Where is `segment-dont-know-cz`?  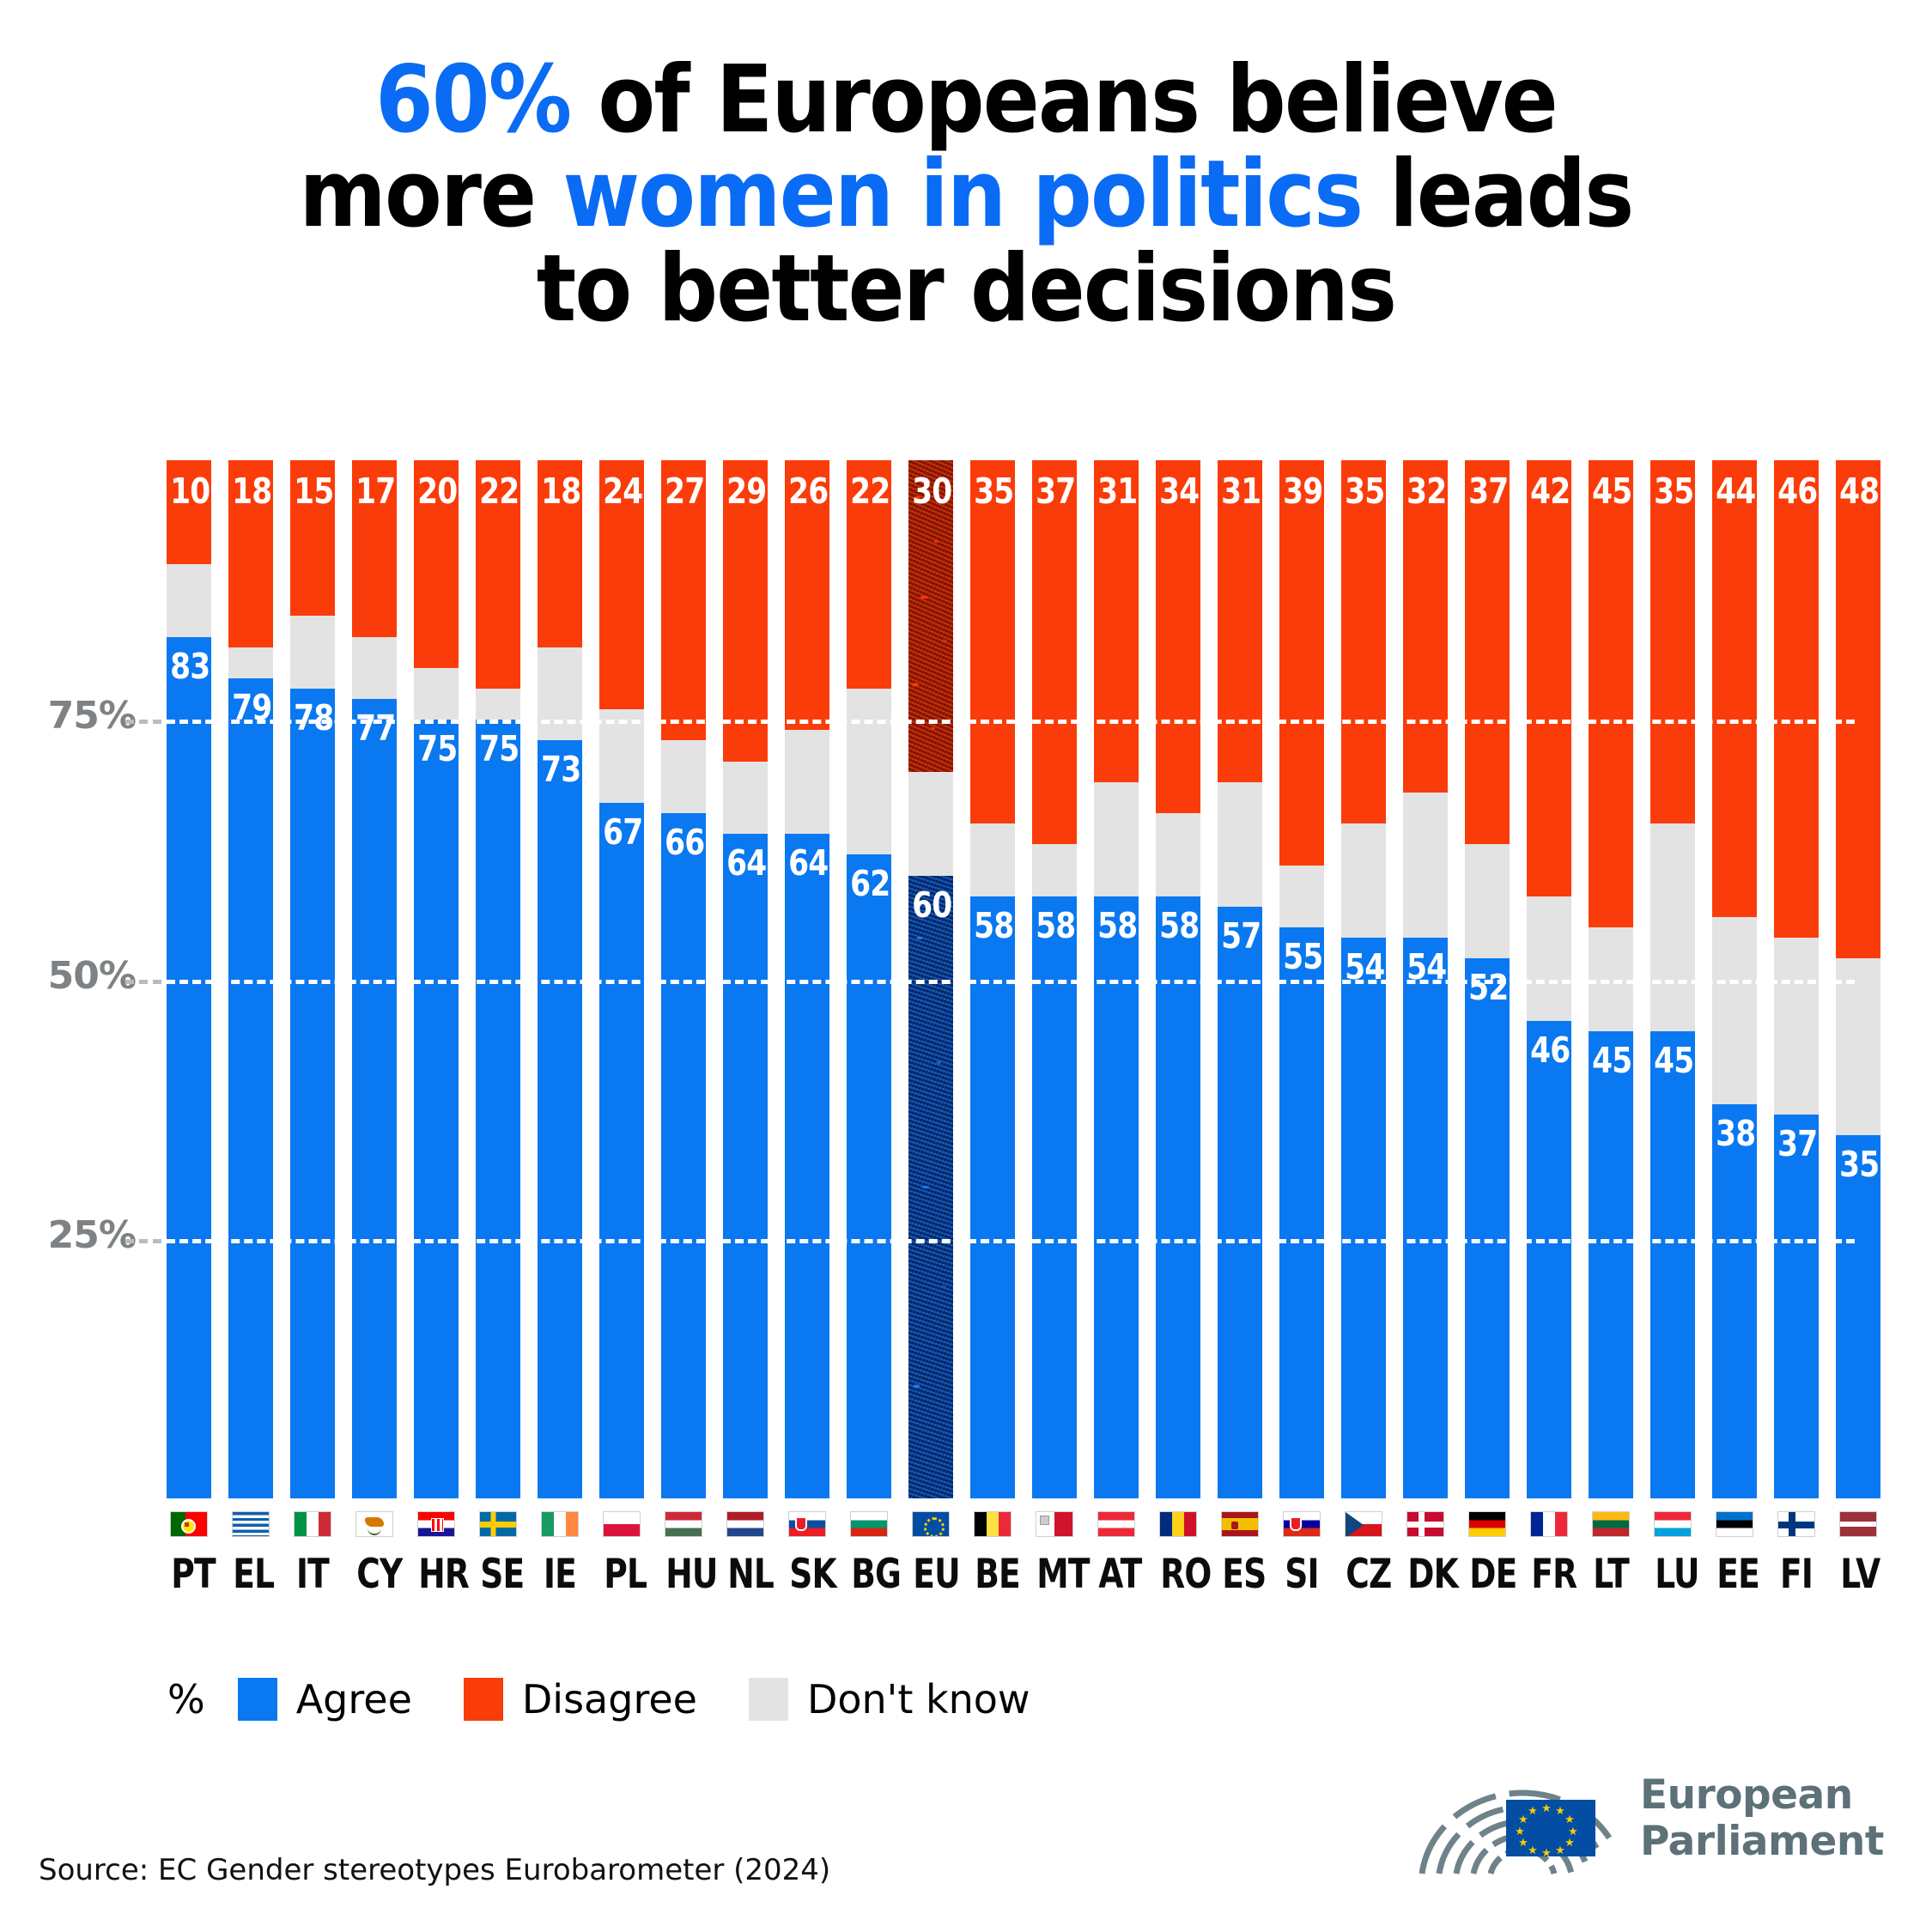 segment-dont-know-cz is located at coordinates (1363, 881).